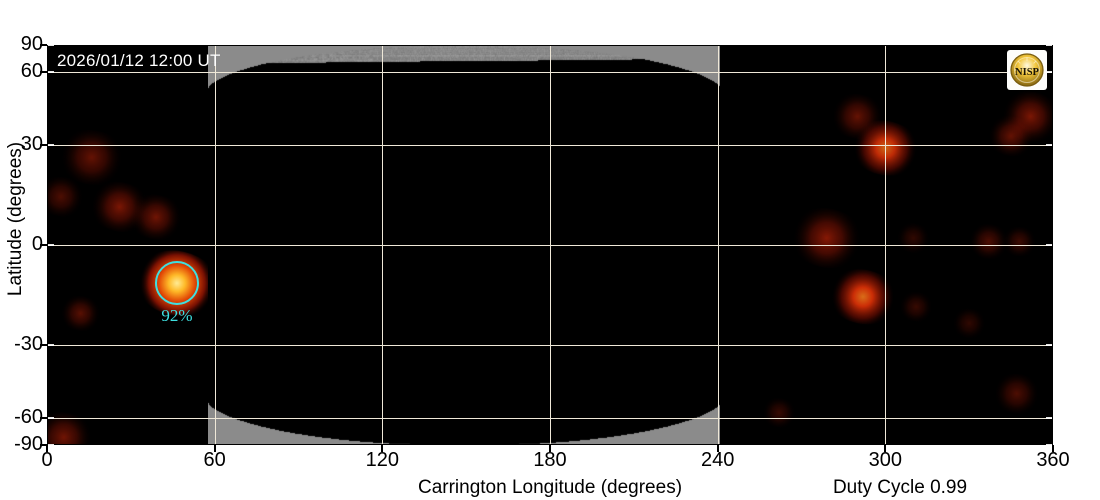 This screenshot has height=500, width=1100. I want to click on y-tick-label--60: -60, so click(28, 417).